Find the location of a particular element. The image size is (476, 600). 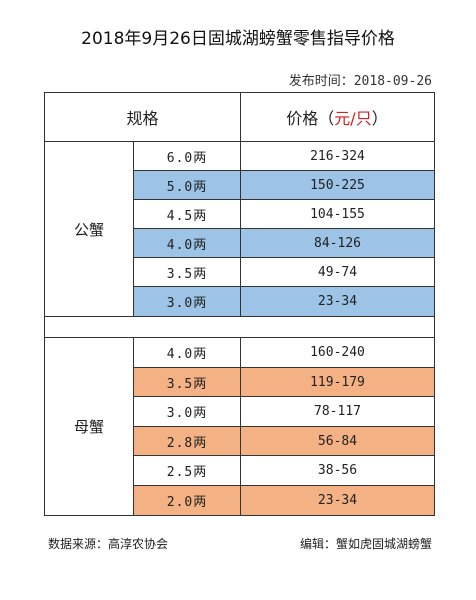

row-spec: 5.0两 is located at coordinates (187, 185).